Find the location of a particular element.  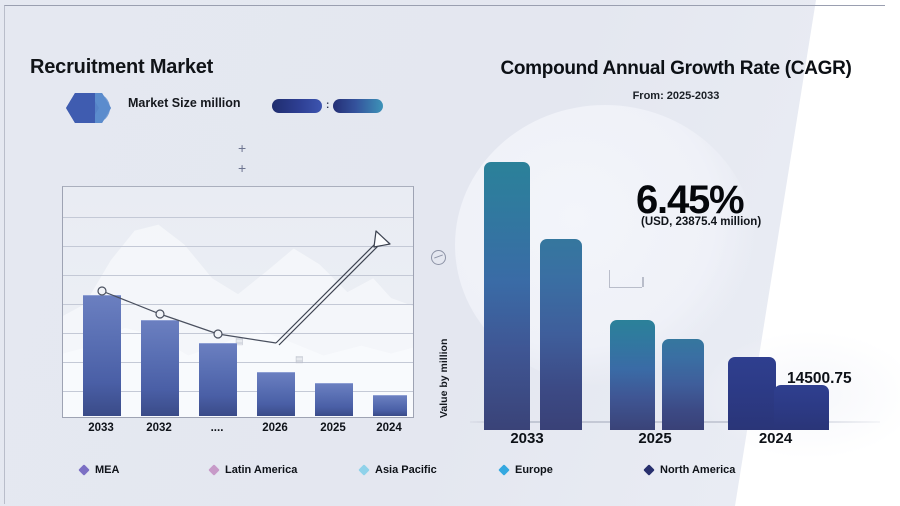

bar-2026 is located at coordinates (276, 394).